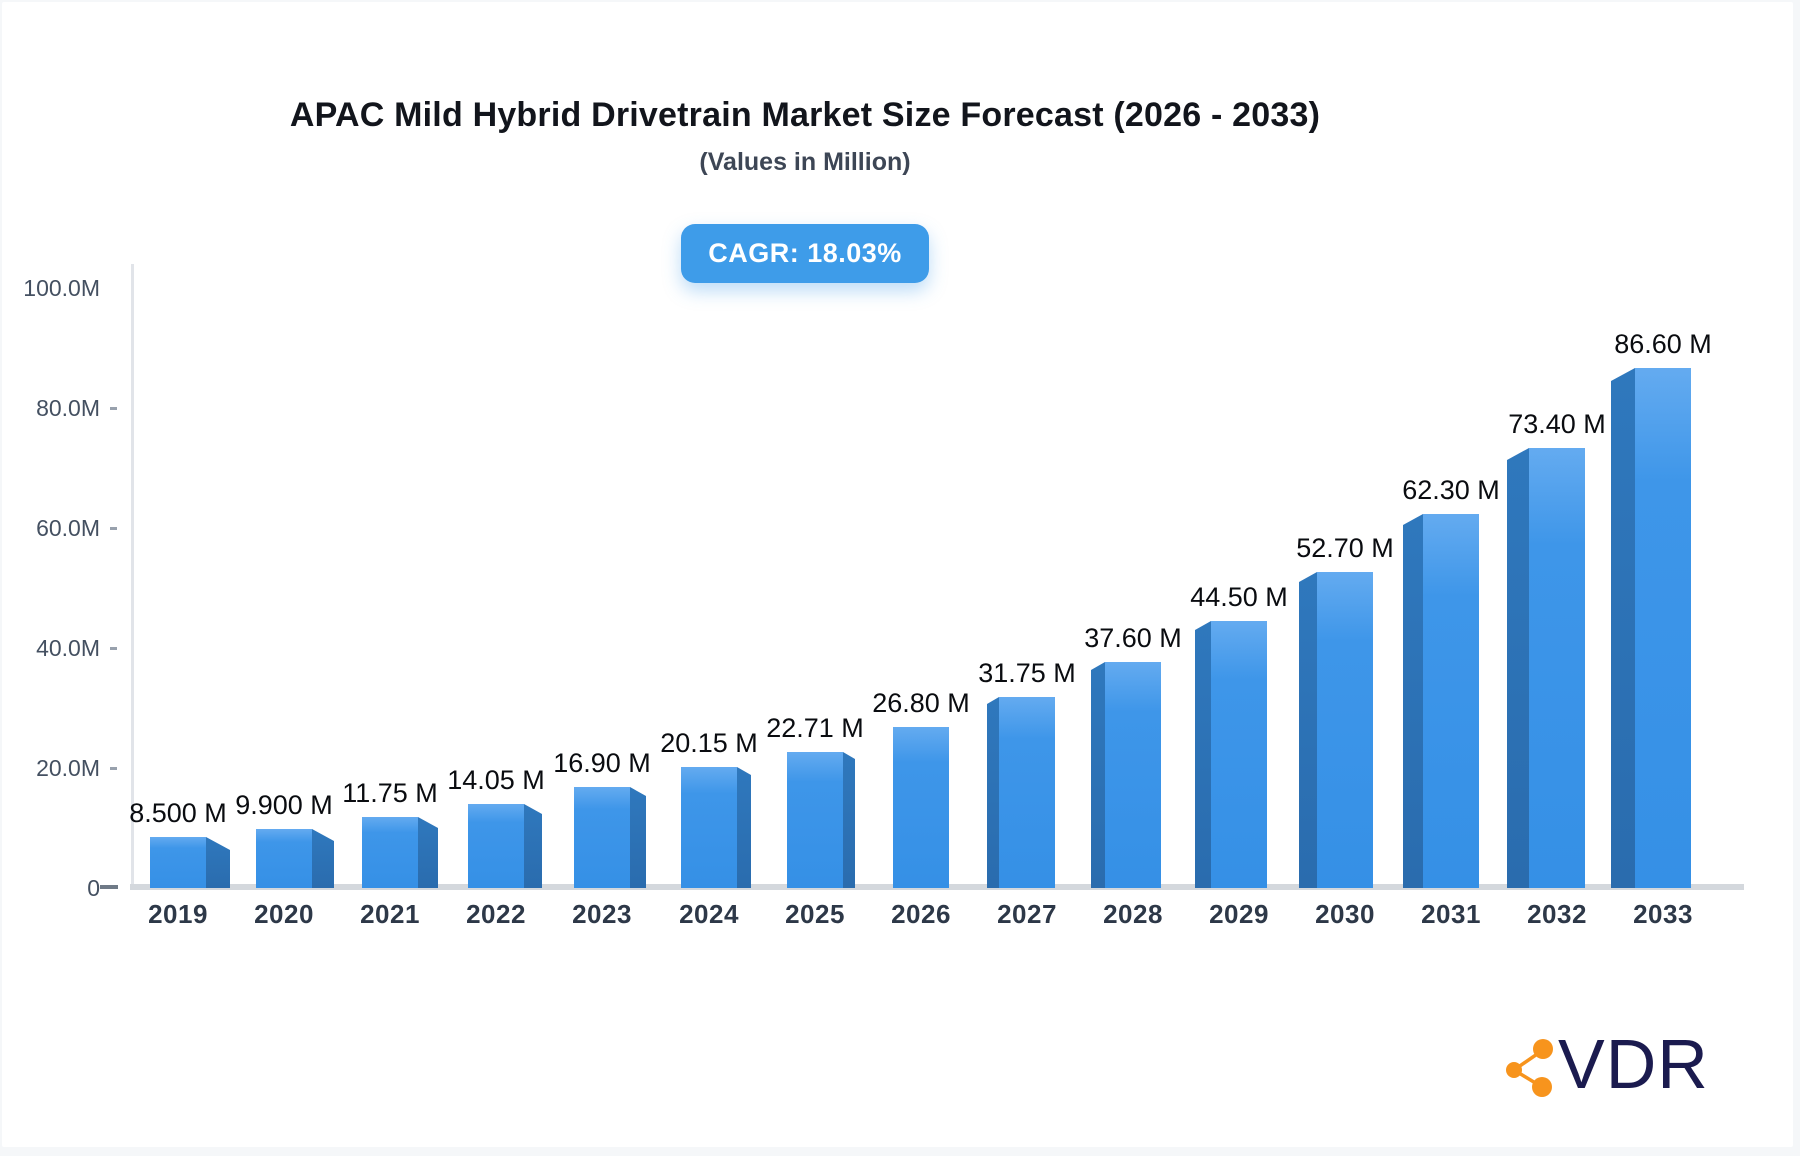 The height and width of the screenshot is (1156, 1800). What do you see at coordinates (132, 576) in the screenshot?
I see `y-axis-line` at bounding box center [132, 576].